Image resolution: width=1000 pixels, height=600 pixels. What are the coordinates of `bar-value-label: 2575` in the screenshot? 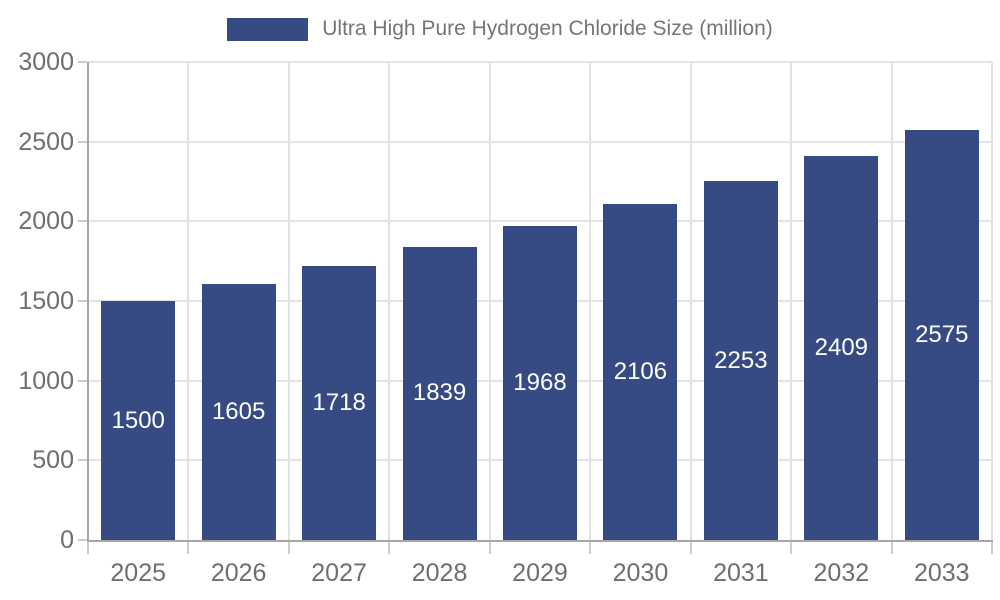 It's located at (942, 334).